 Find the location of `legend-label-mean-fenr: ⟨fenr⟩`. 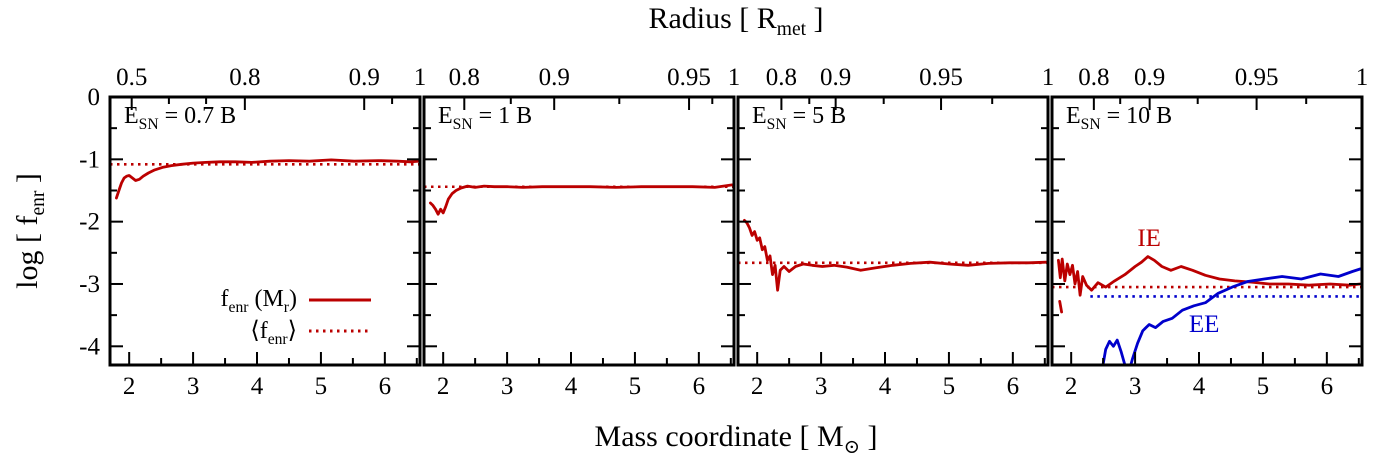

legend-label-mean-fenr: ⟨fenr⟩ is located at coordinates (273, 333).